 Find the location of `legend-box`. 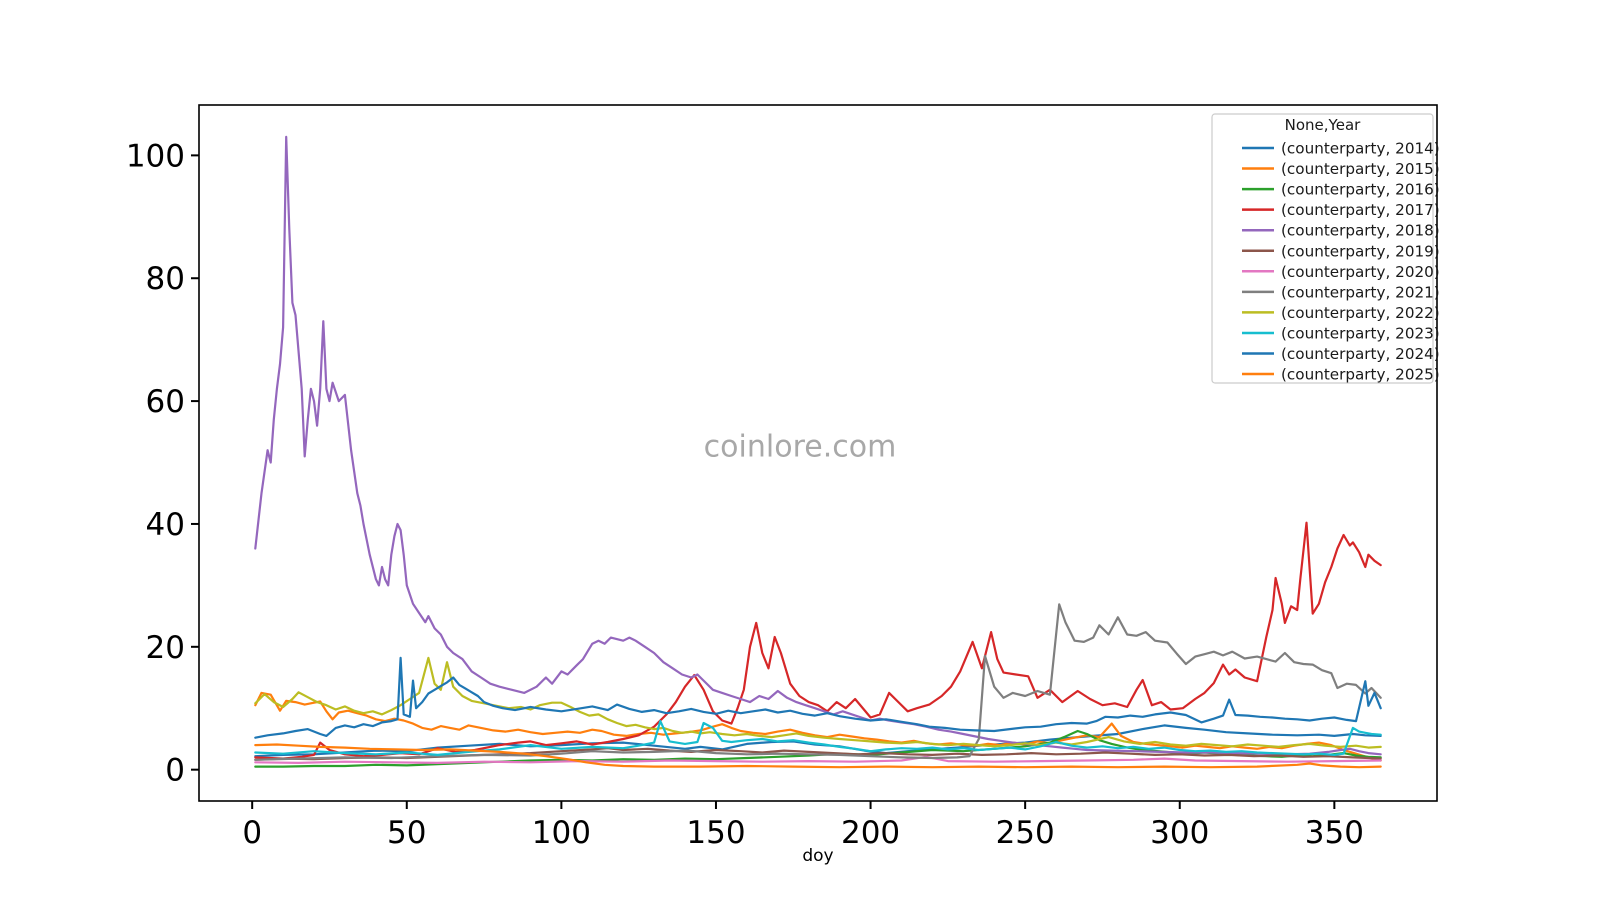

legend-box is located at coordinates (1322, 248).